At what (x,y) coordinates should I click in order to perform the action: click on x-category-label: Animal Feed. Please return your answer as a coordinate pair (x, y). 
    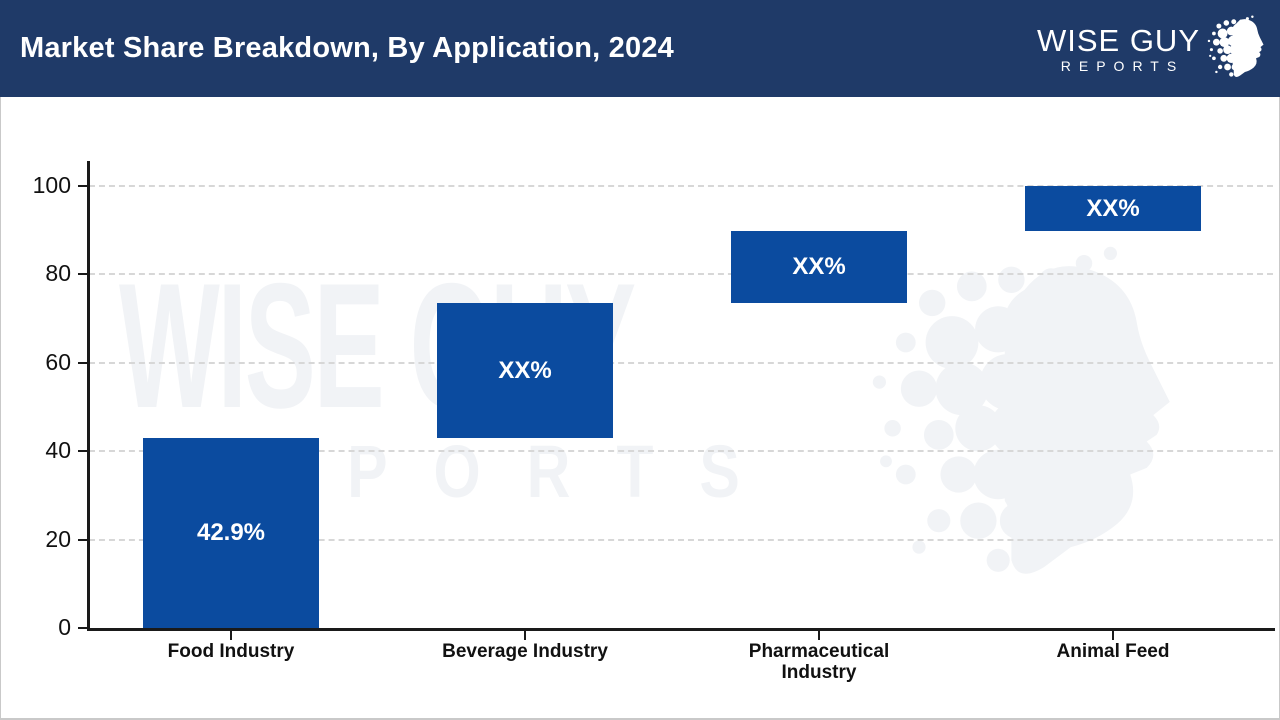
    Looking at the image, I should click on (1113, 651).